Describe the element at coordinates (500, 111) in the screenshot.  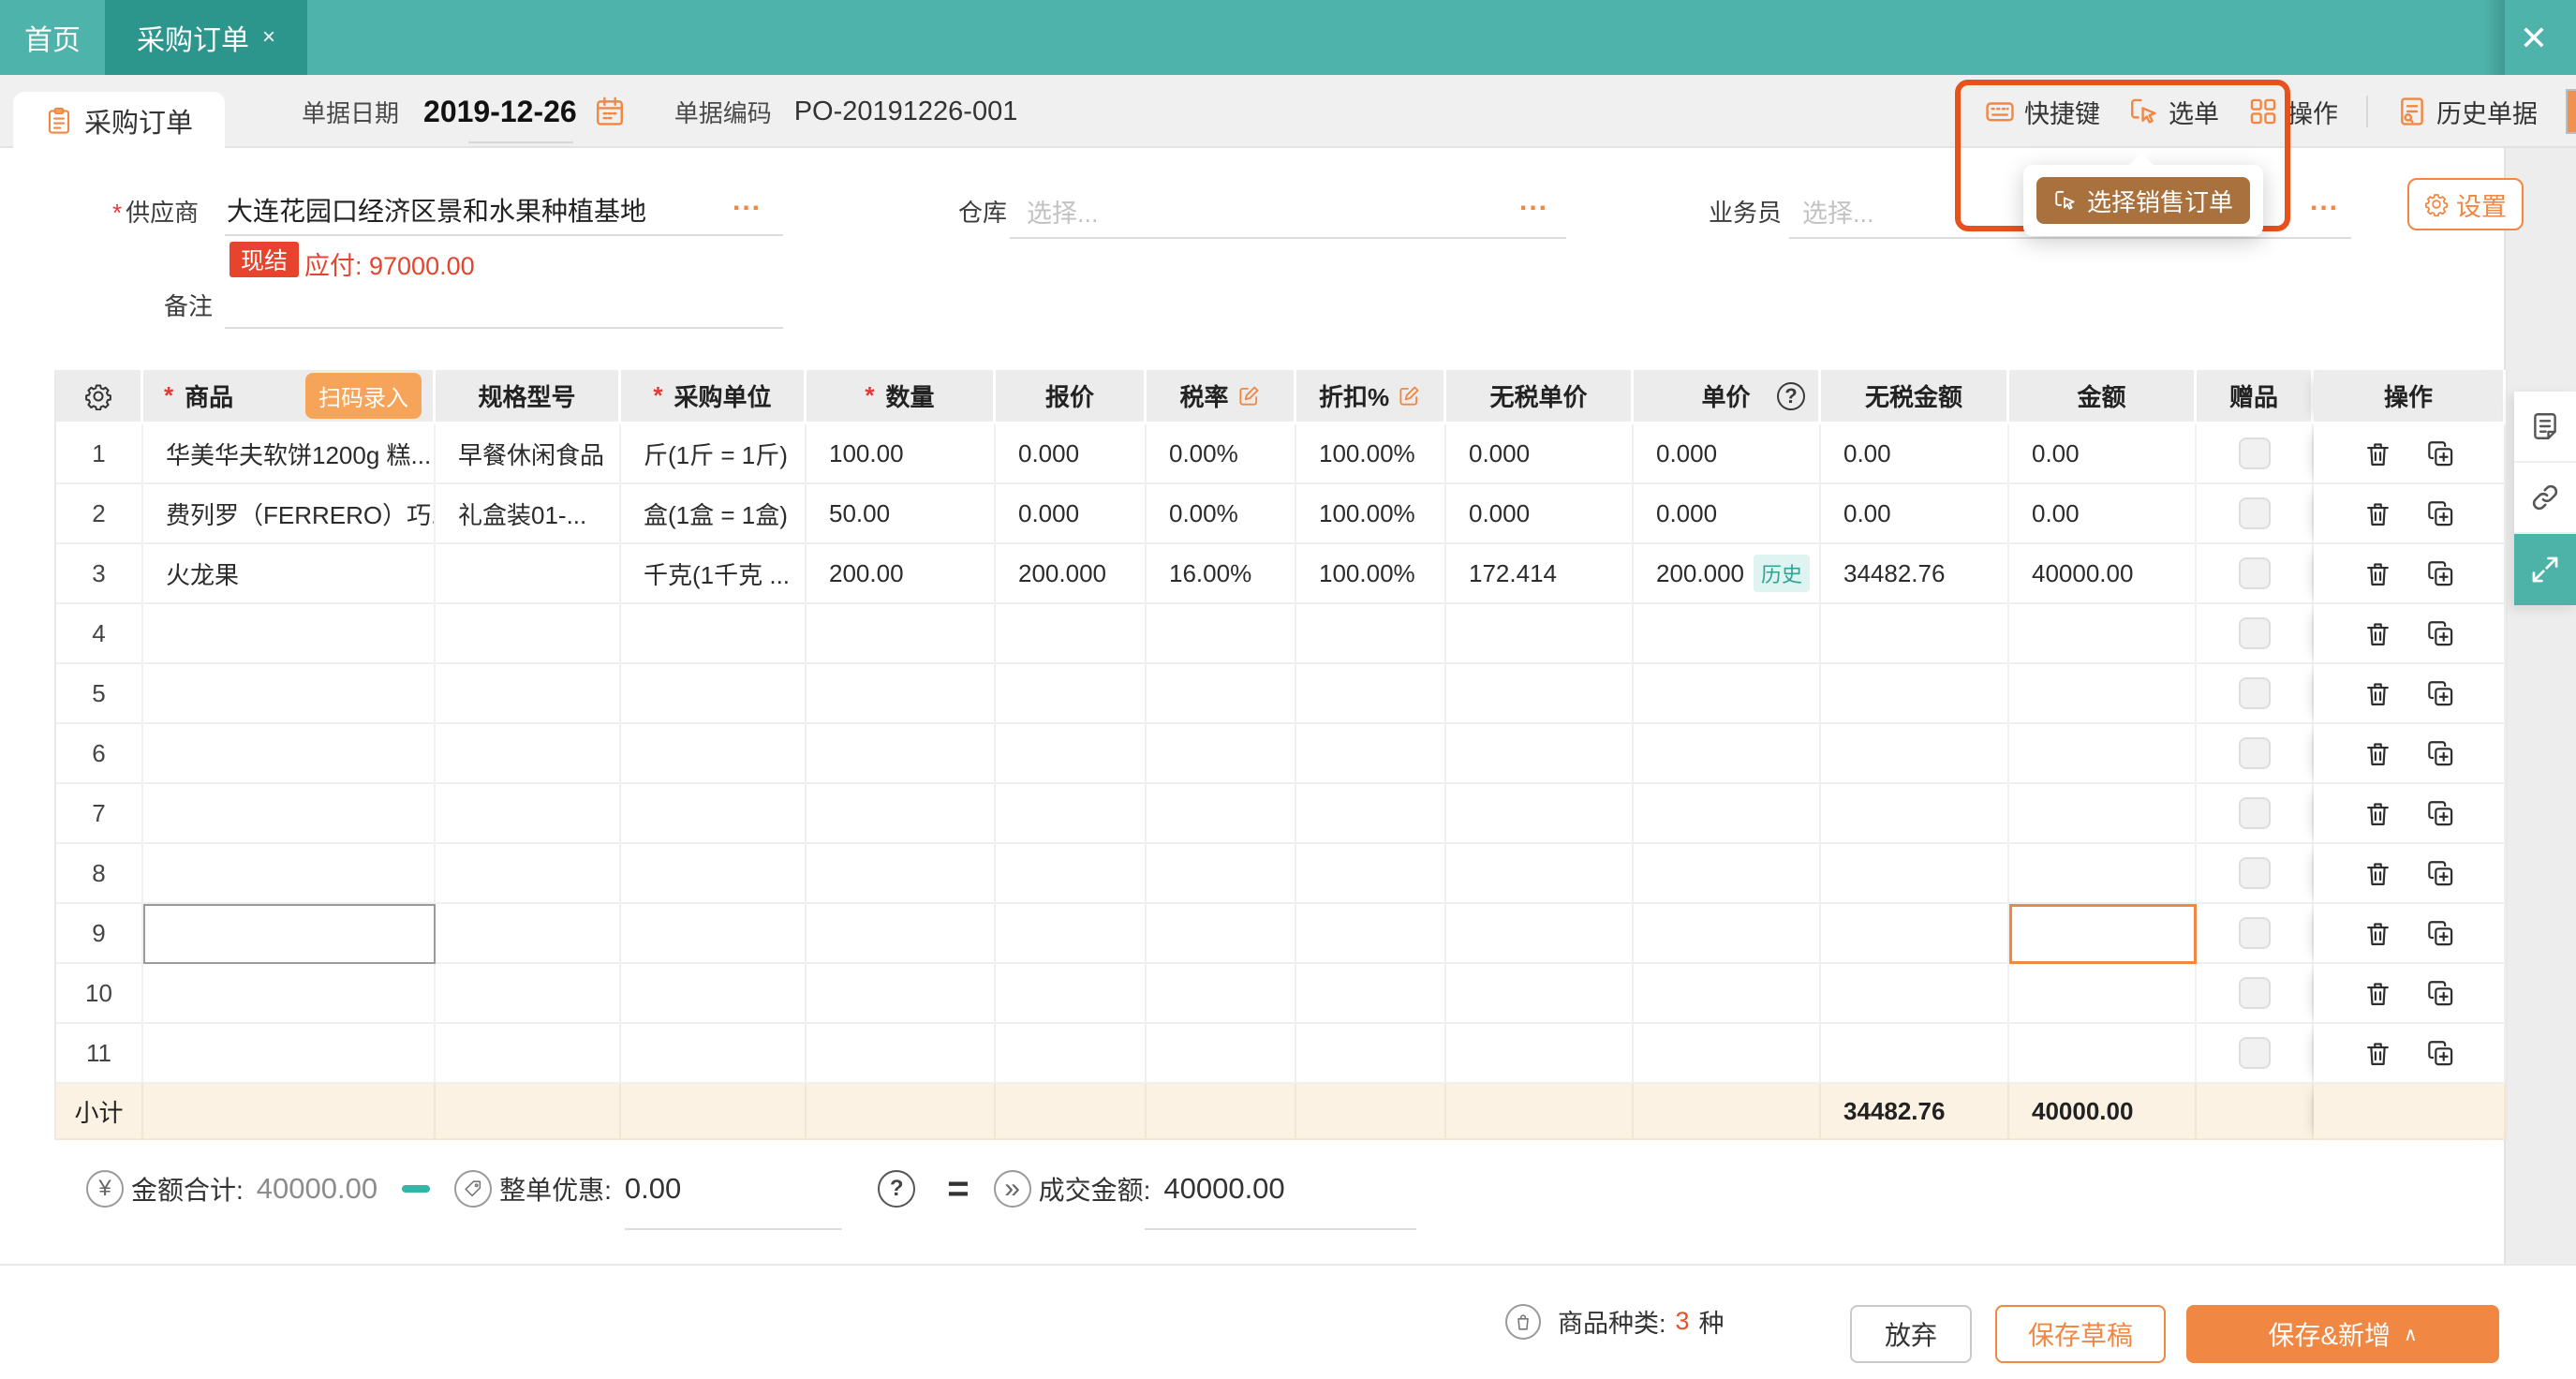
I see `date-value: 2019-12-26` at that location.